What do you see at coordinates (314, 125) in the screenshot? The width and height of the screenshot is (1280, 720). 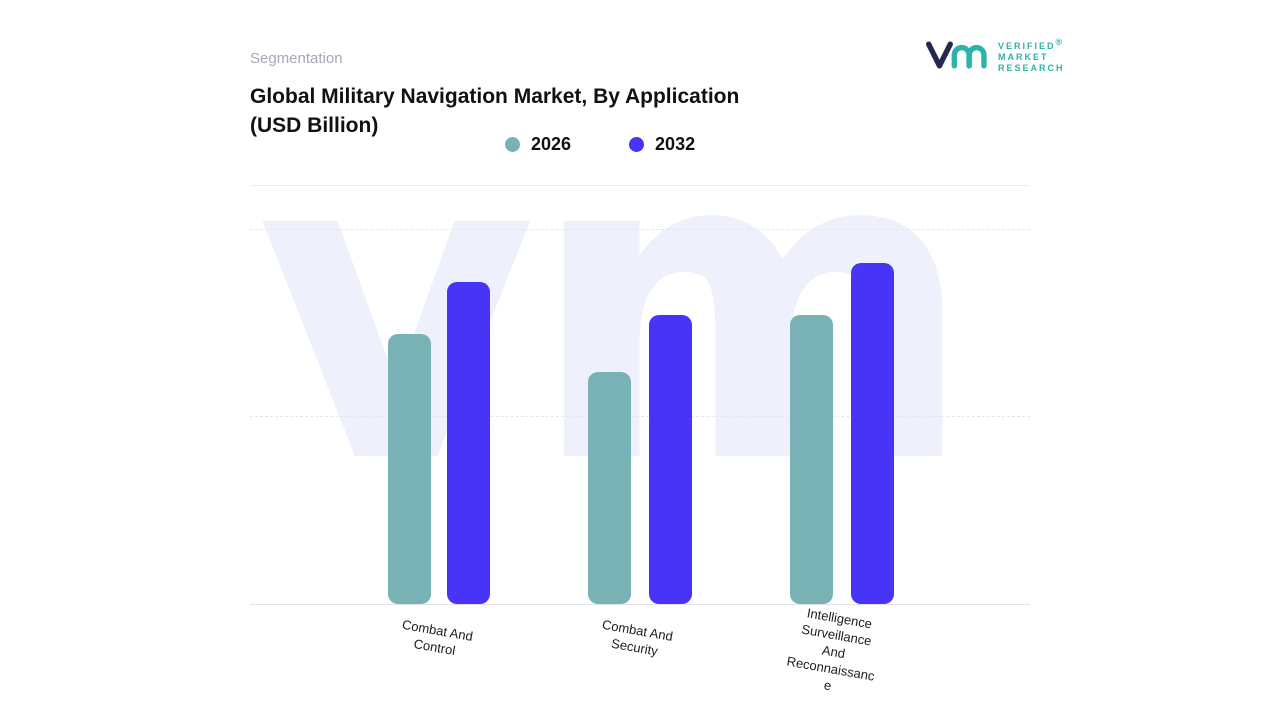 I see `chart-title-line2: (USD Billion)` at bounding box center [314, 125].